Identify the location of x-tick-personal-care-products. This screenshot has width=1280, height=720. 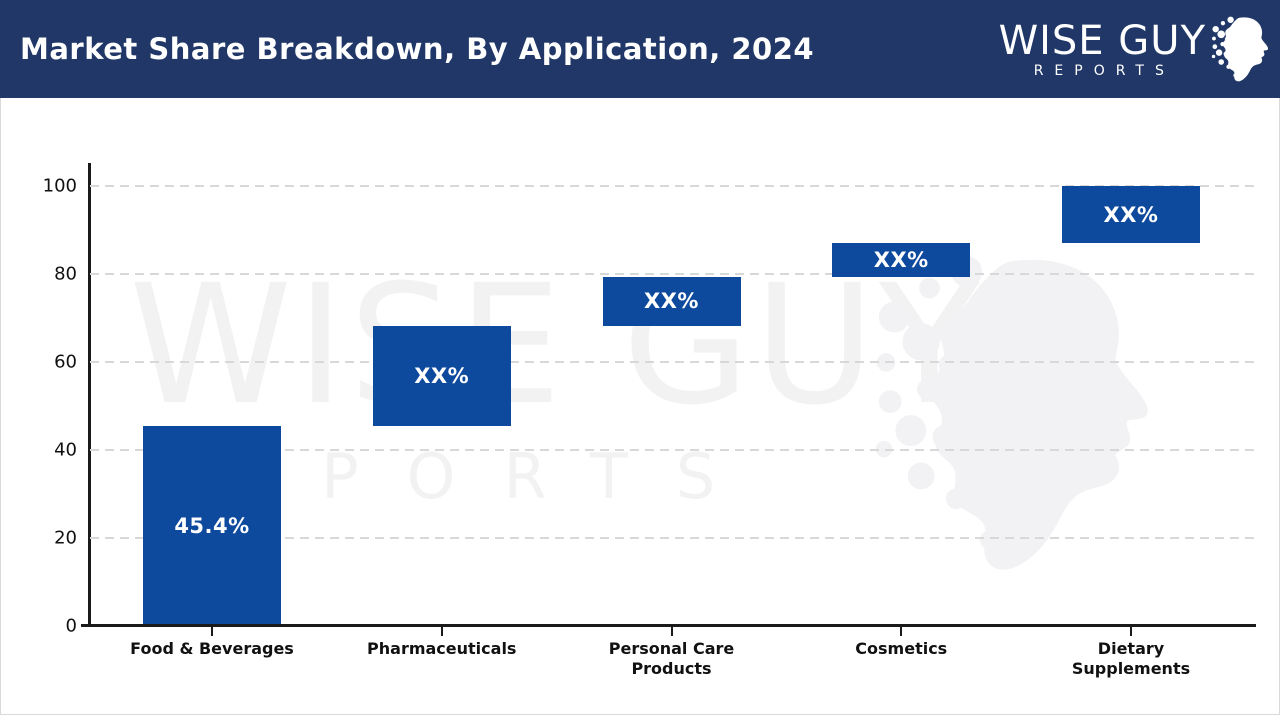
(671, 631).